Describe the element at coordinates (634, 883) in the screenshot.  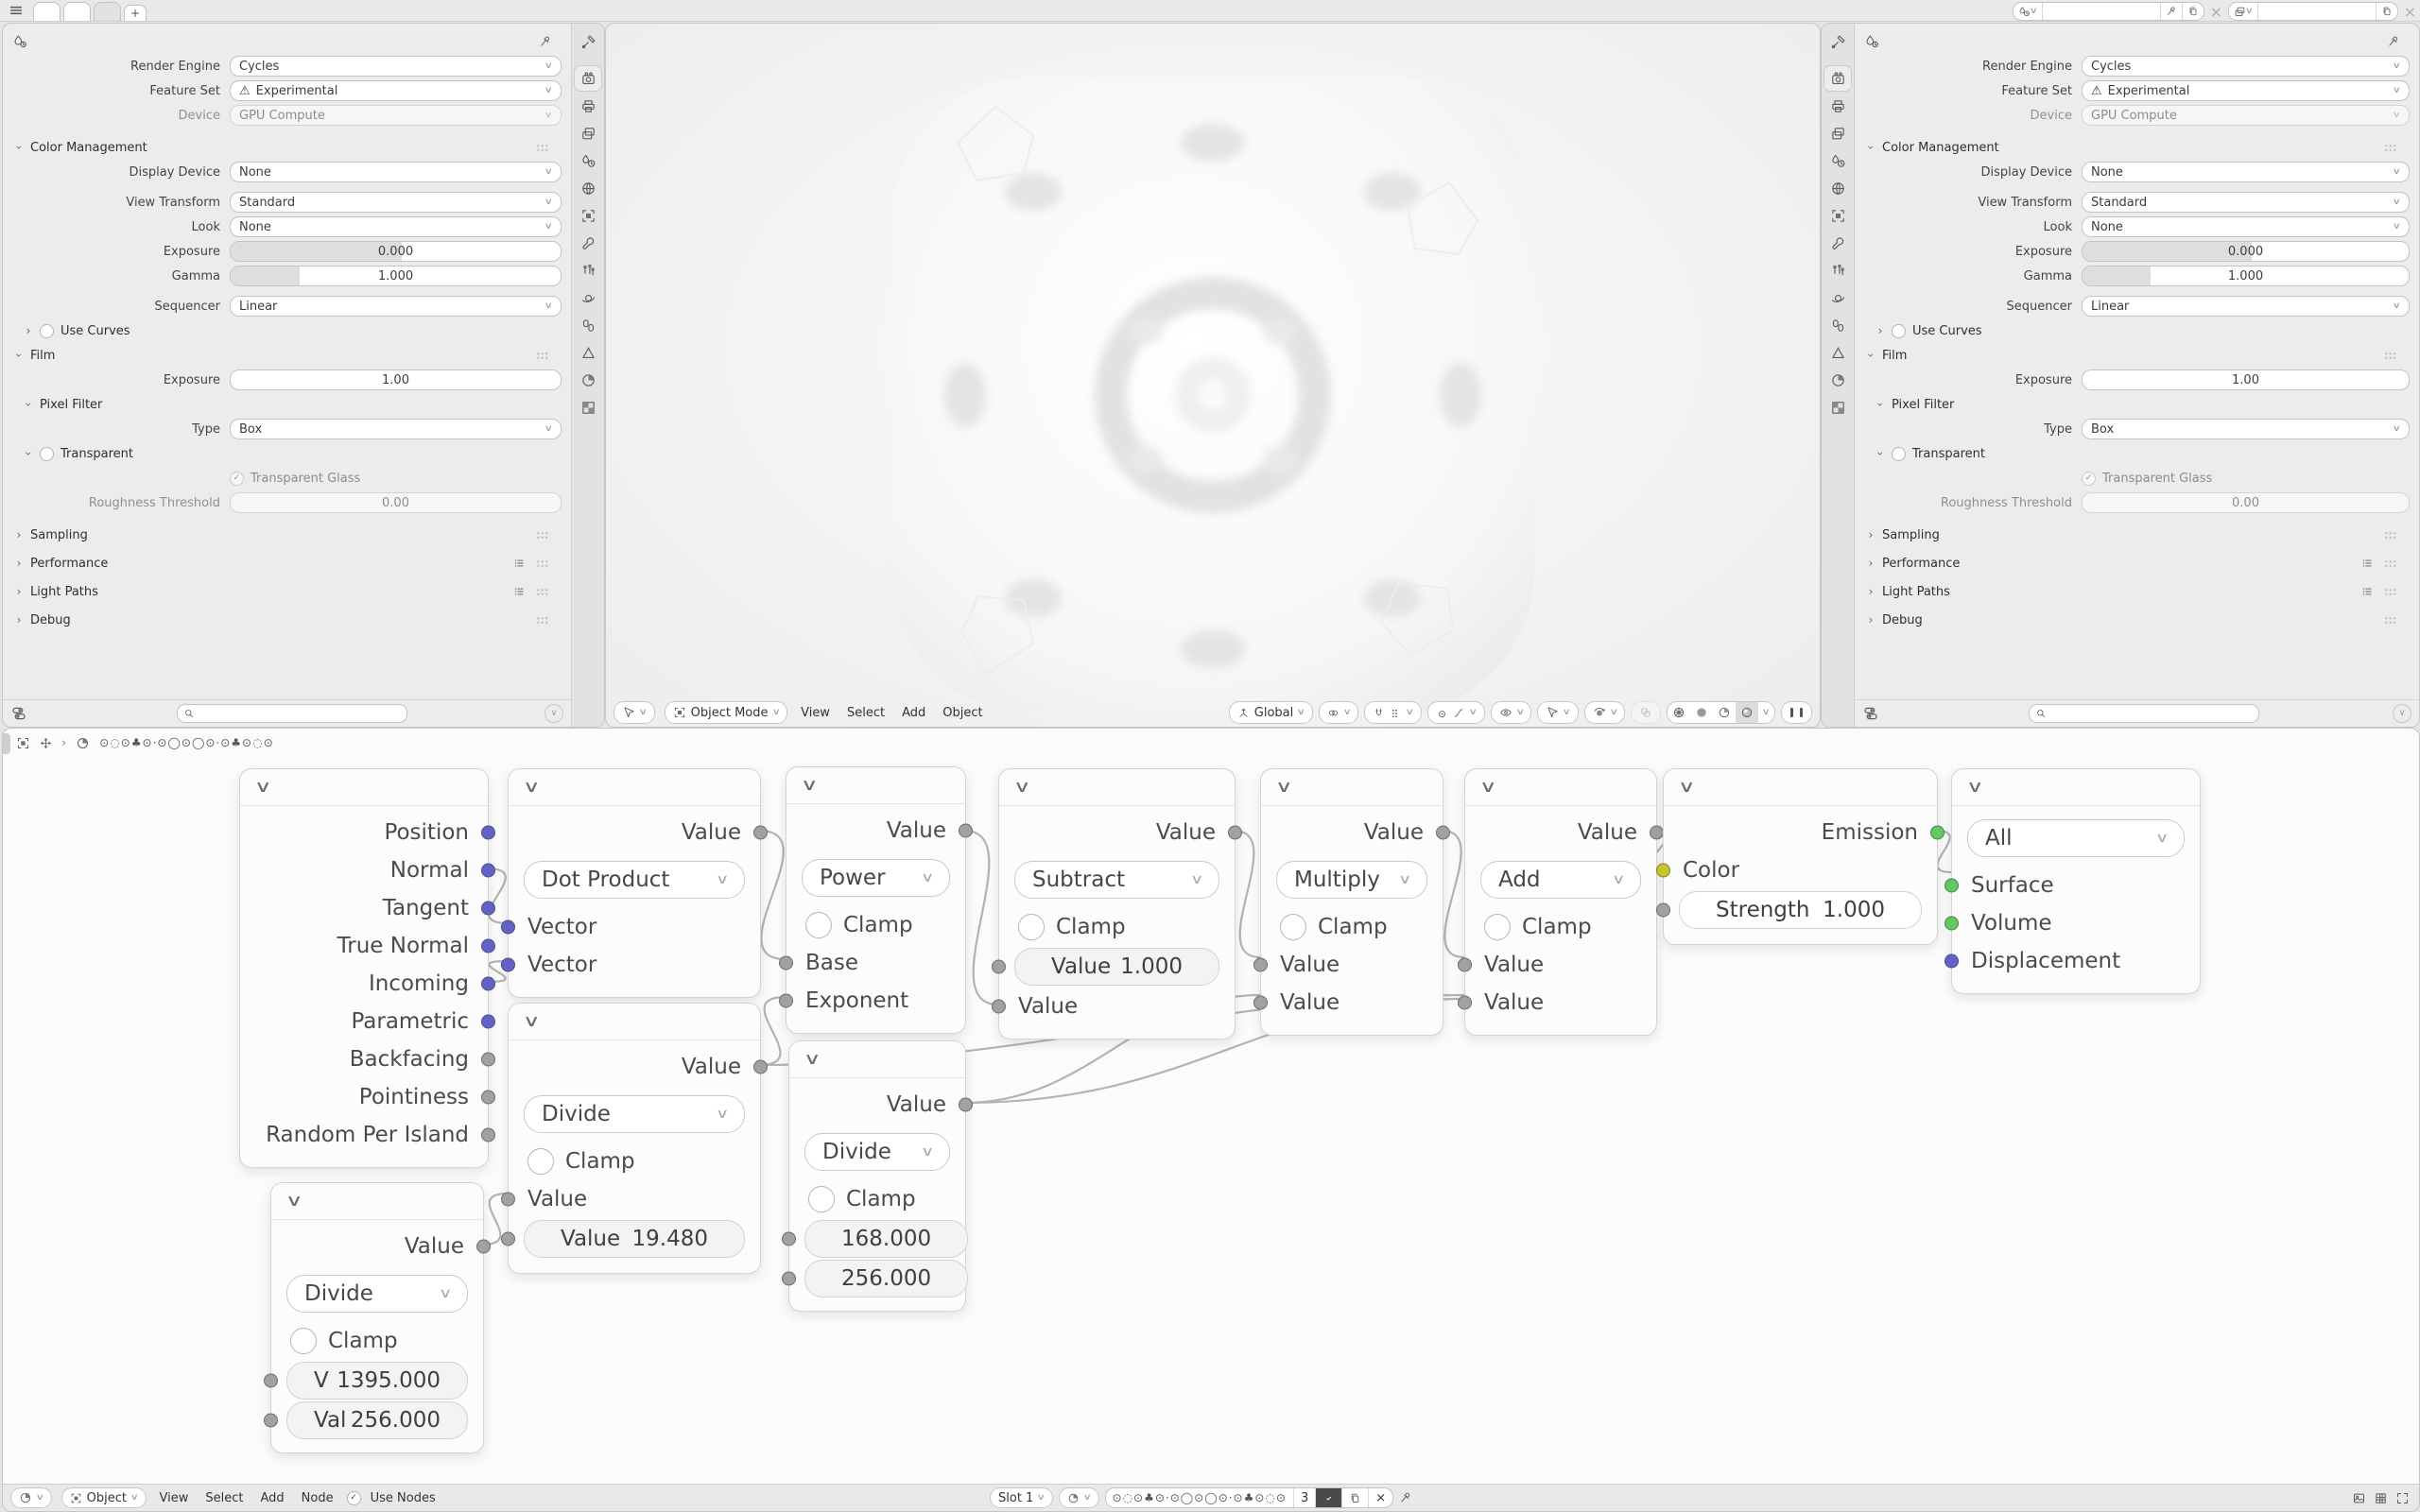
I see `node-vector-math: ∨ Value Dot Product ∨ Vector Vector` at that location.